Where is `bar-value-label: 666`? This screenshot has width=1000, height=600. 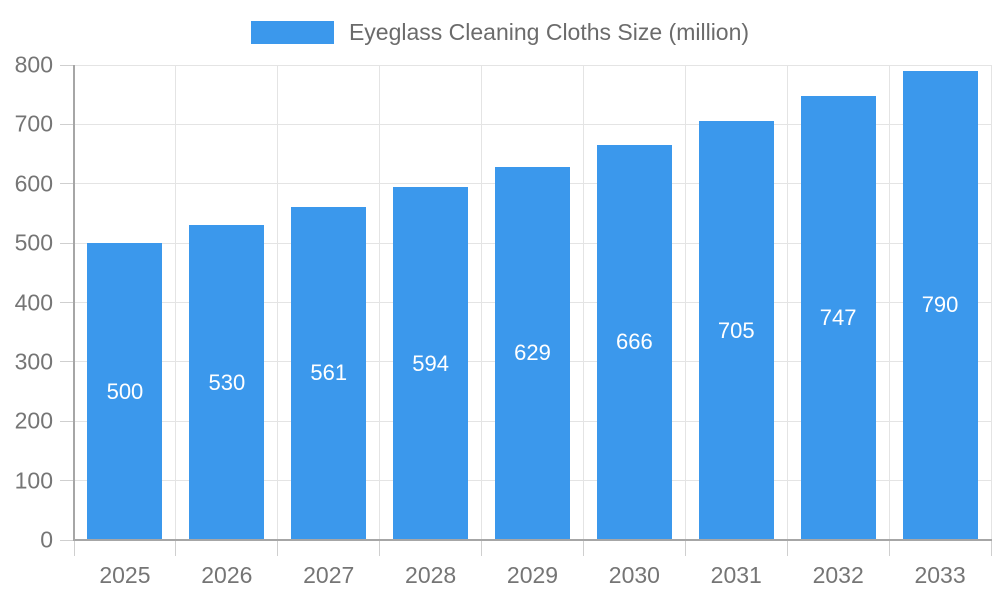
bar-value-label: 666 is located at coordinates (634, 342).